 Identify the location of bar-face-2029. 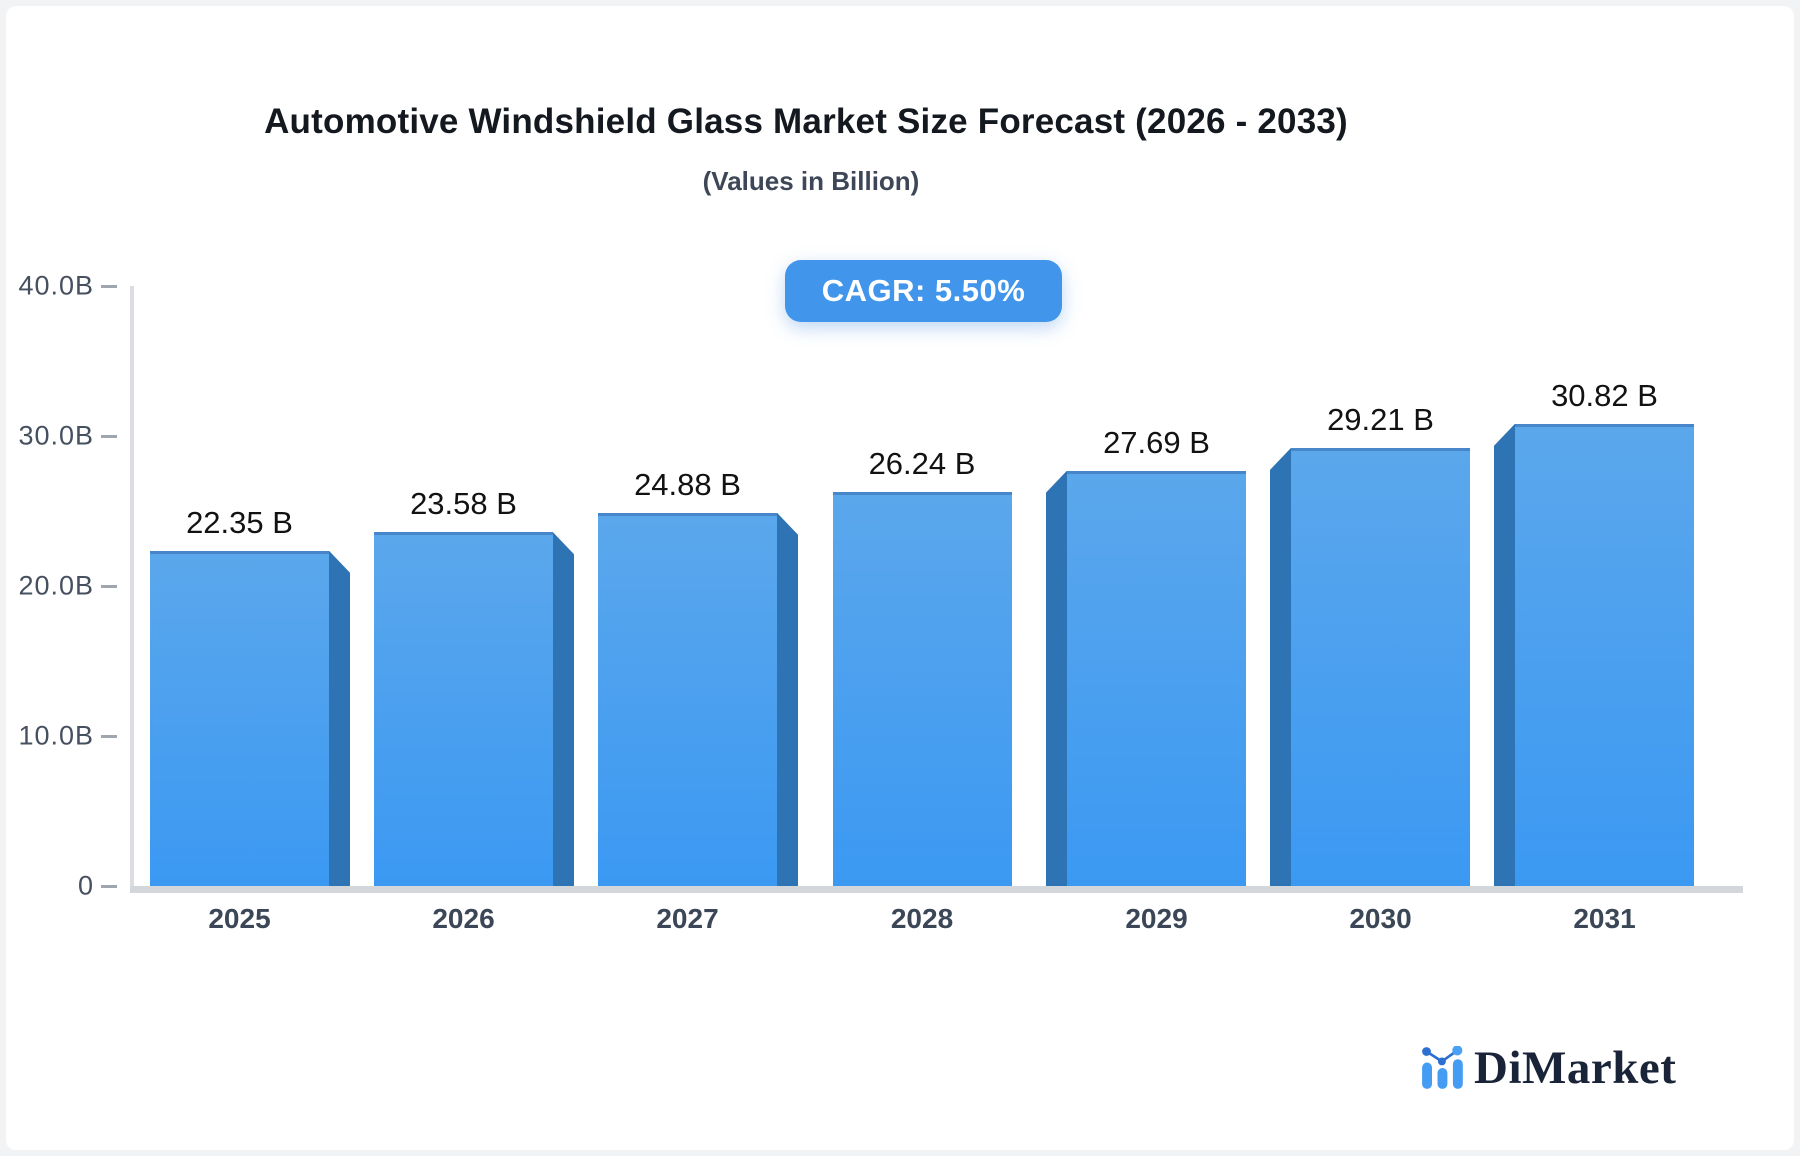
(1156, 678).